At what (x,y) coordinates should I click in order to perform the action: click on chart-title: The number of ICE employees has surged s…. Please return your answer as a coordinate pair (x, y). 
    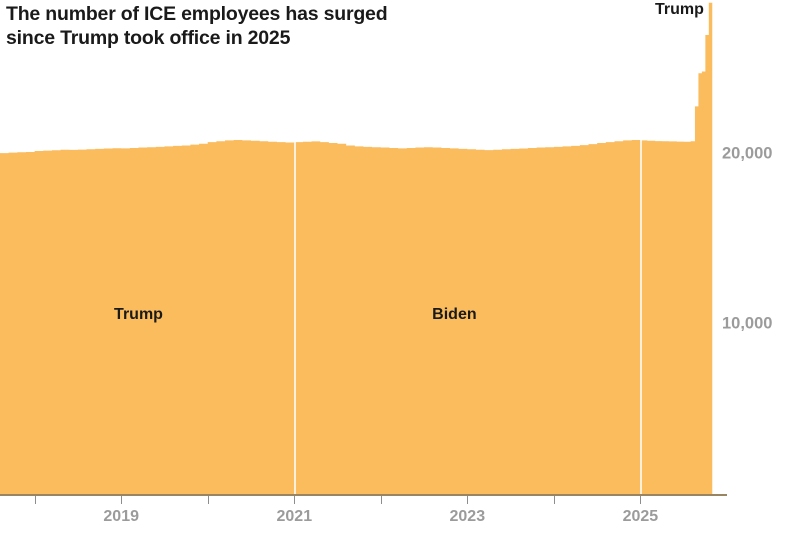
    Looking at the image, I should click on (197, 26).